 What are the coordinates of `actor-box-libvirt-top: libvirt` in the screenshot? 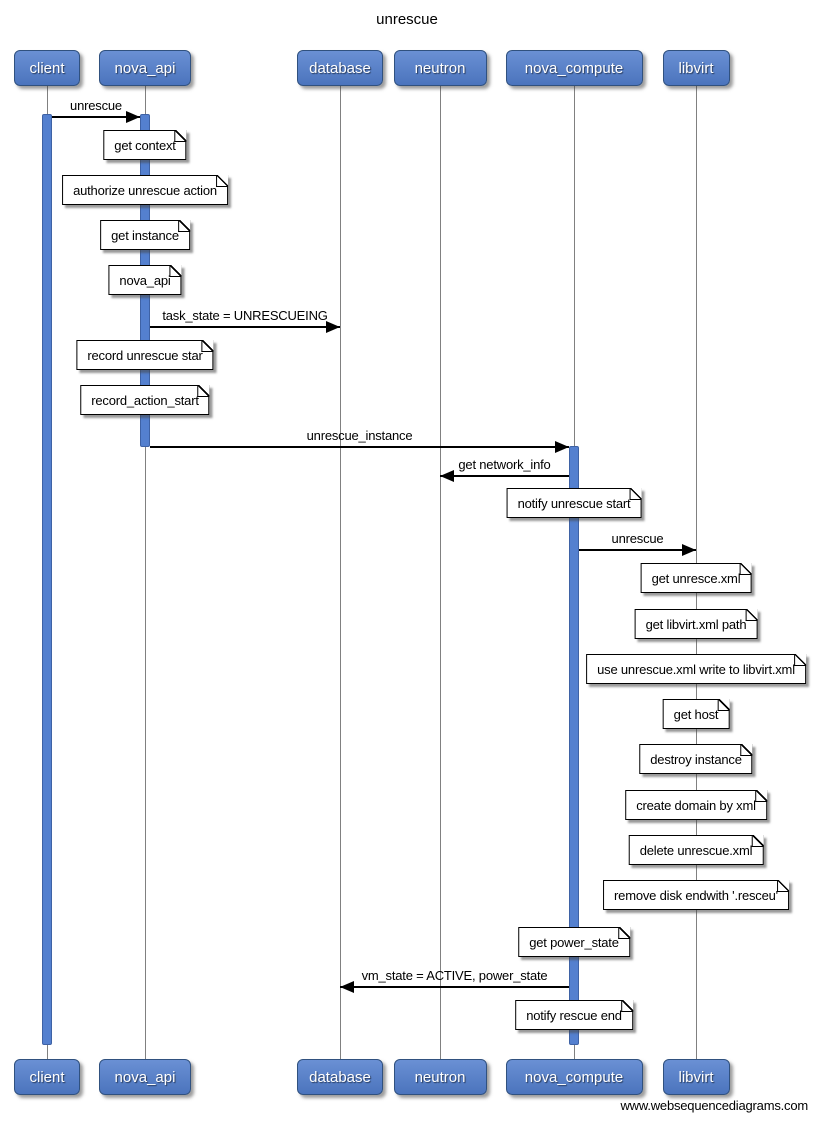 It's located at (696, 68).